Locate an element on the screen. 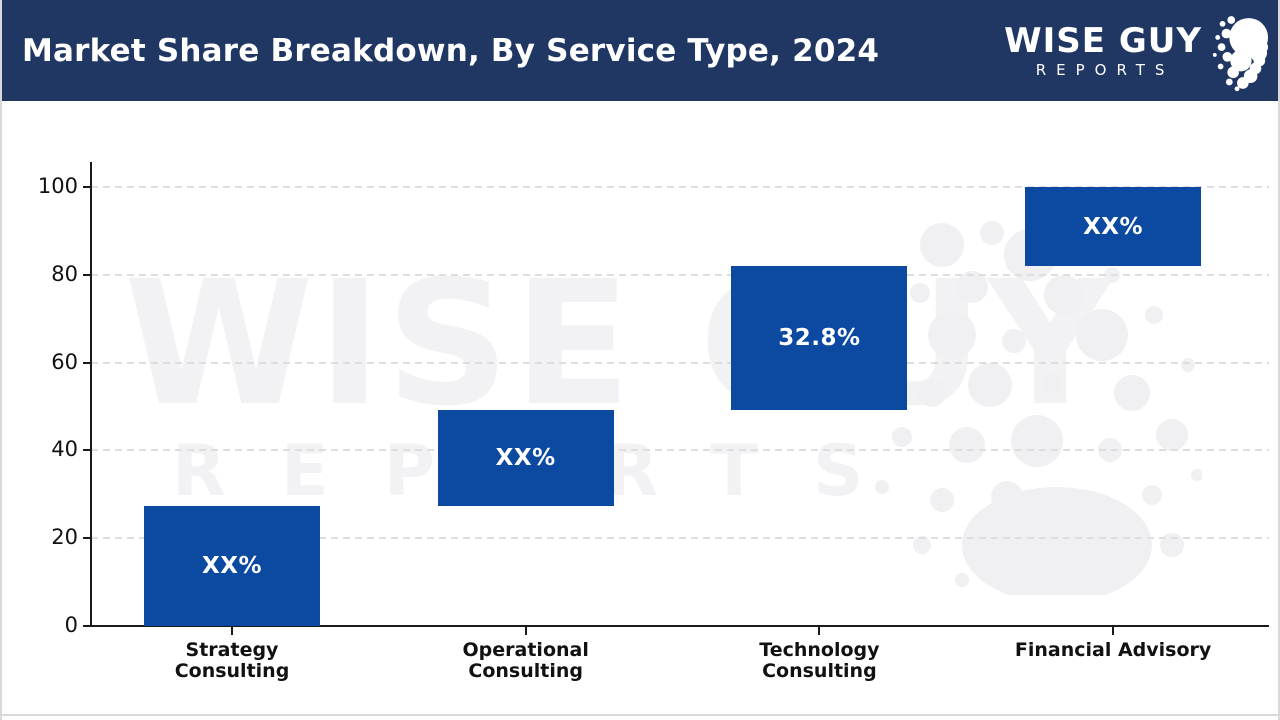 The height and width of the screenshot is (720, 1280). y-axis-tick-label: 100 is located at coordinates (57, 186).